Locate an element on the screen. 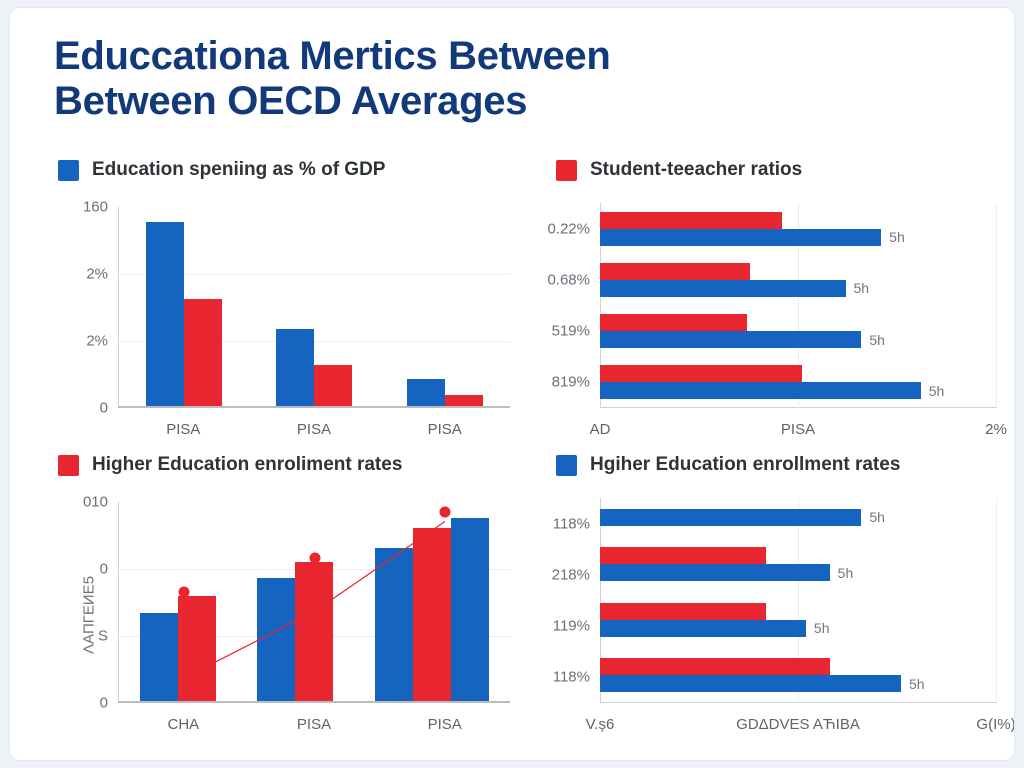 The width and height of the screenshot is (1024, 768). x-axis-tick-label: AD is located at coordinates (600, 429).